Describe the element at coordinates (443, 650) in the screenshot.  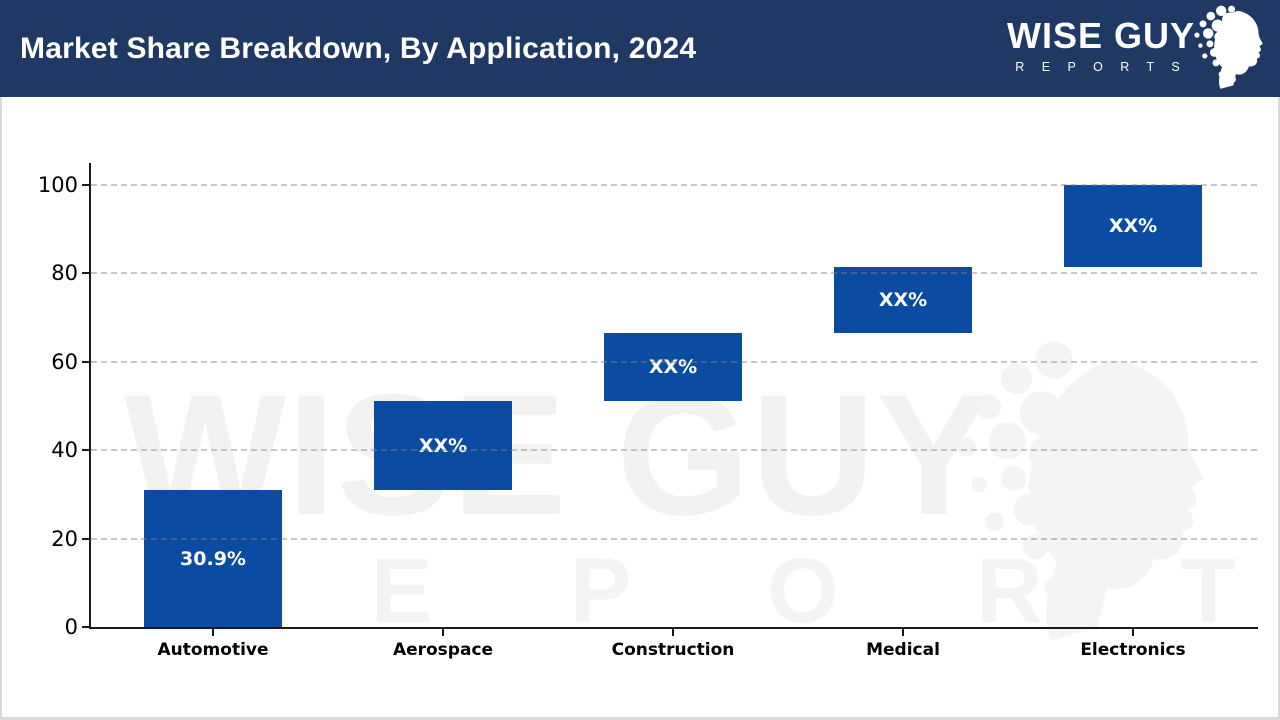
I see `x-category-label: Aerospace` at that location.